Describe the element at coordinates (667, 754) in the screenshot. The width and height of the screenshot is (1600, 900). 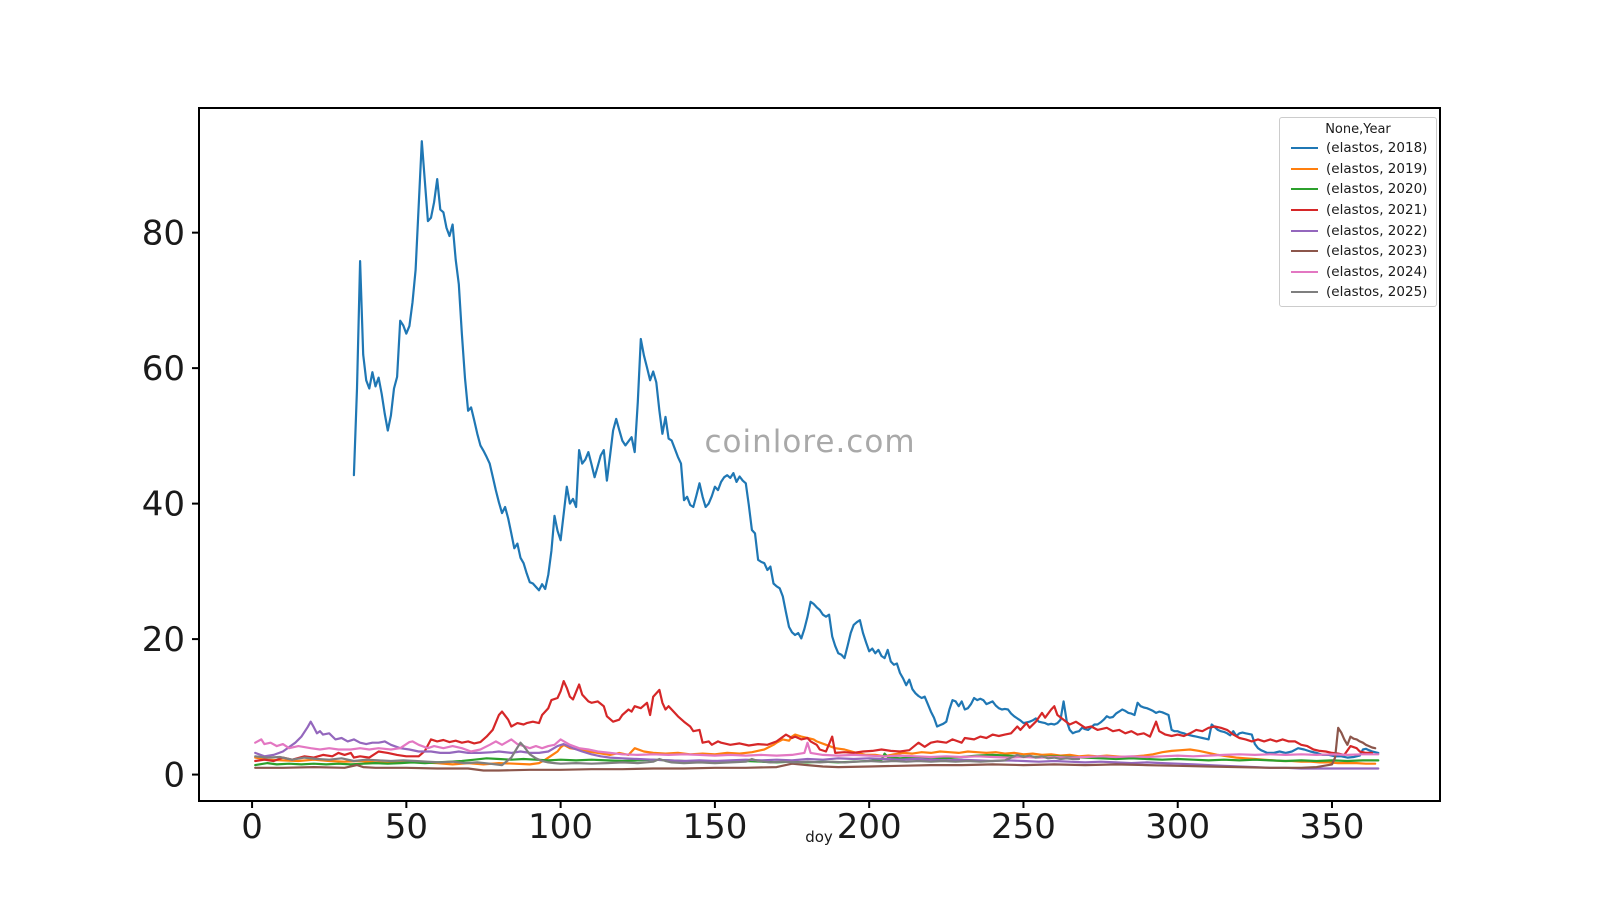
I see `series-line-elastos2025` at that location.